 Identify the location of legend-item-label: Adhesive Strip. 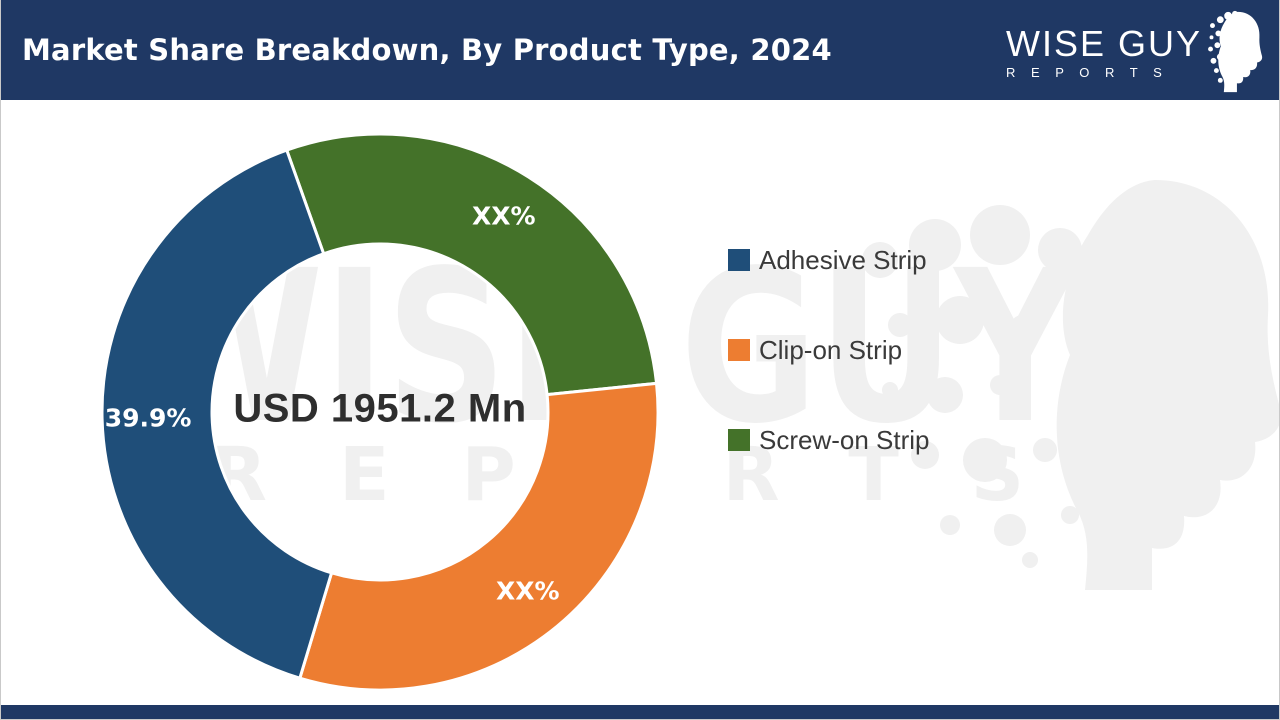
(843, 260).